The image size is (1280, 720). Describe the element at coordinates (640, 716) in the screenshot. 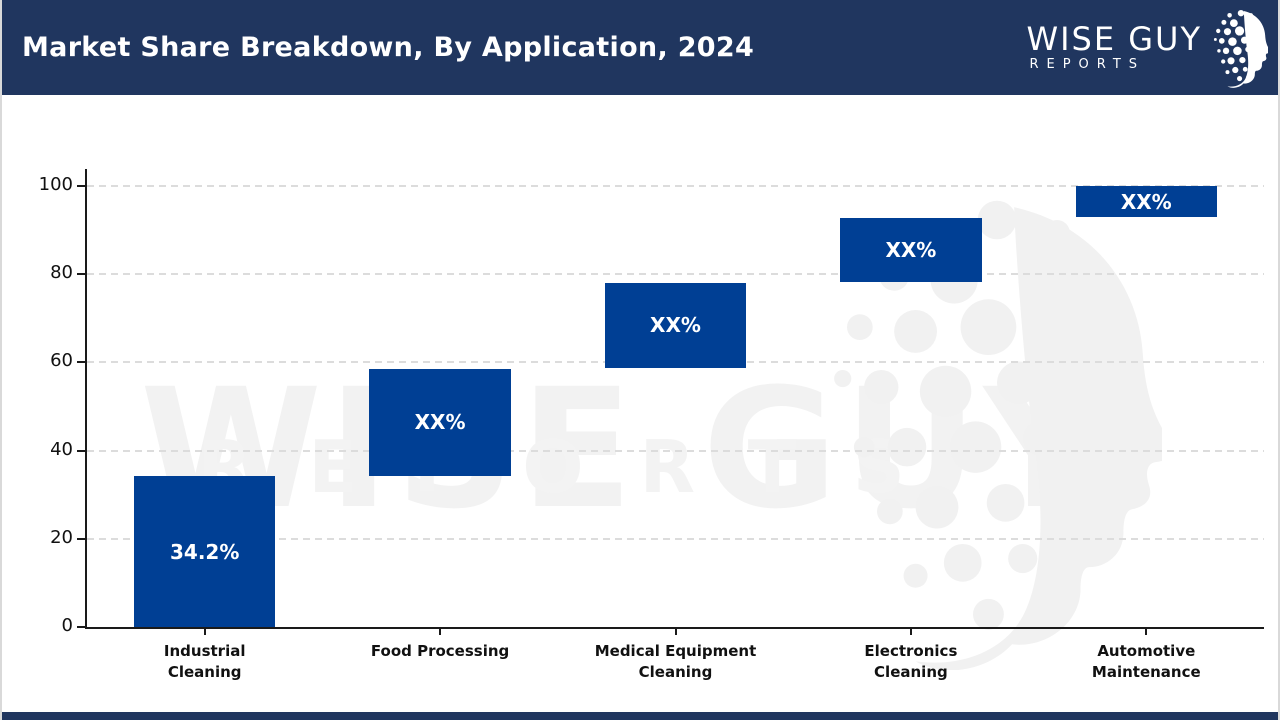

I see `footer-bar` at that location.